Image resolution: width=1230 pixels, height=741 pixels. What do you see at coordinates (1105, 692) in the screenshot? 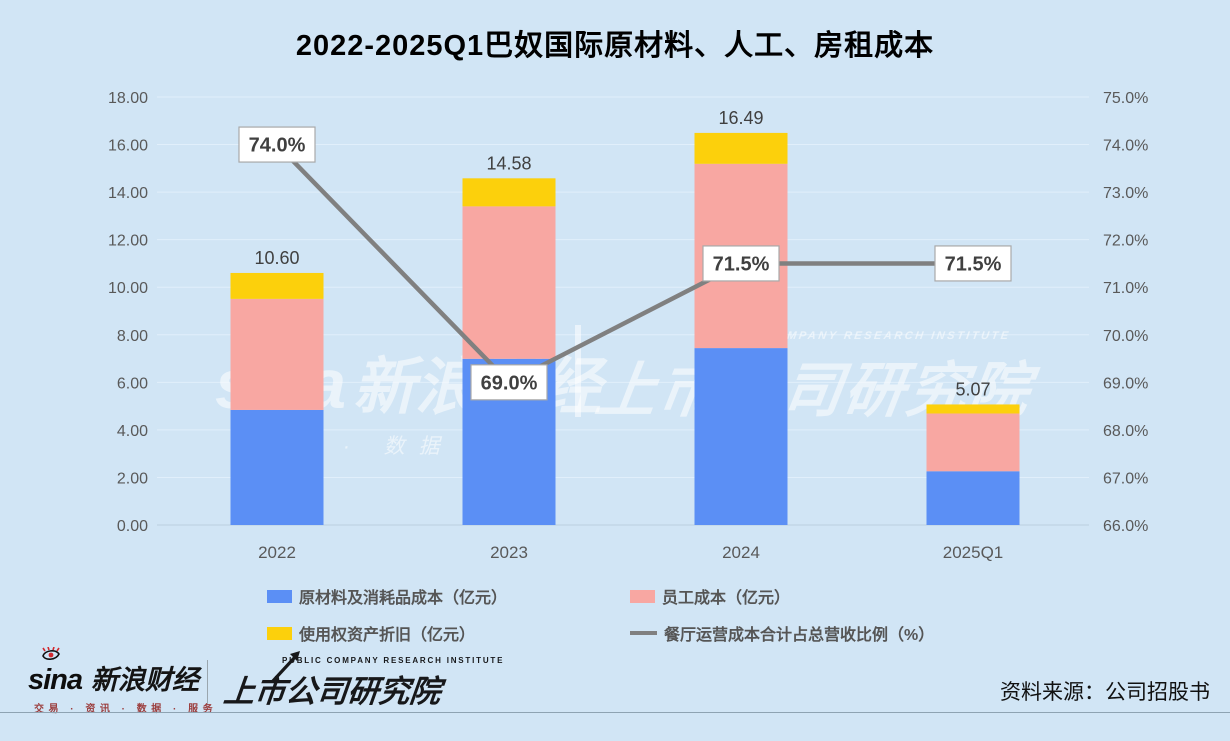
I see `data-source-label: 资料来源：公司招股书` at bounding box center [1105, 692].